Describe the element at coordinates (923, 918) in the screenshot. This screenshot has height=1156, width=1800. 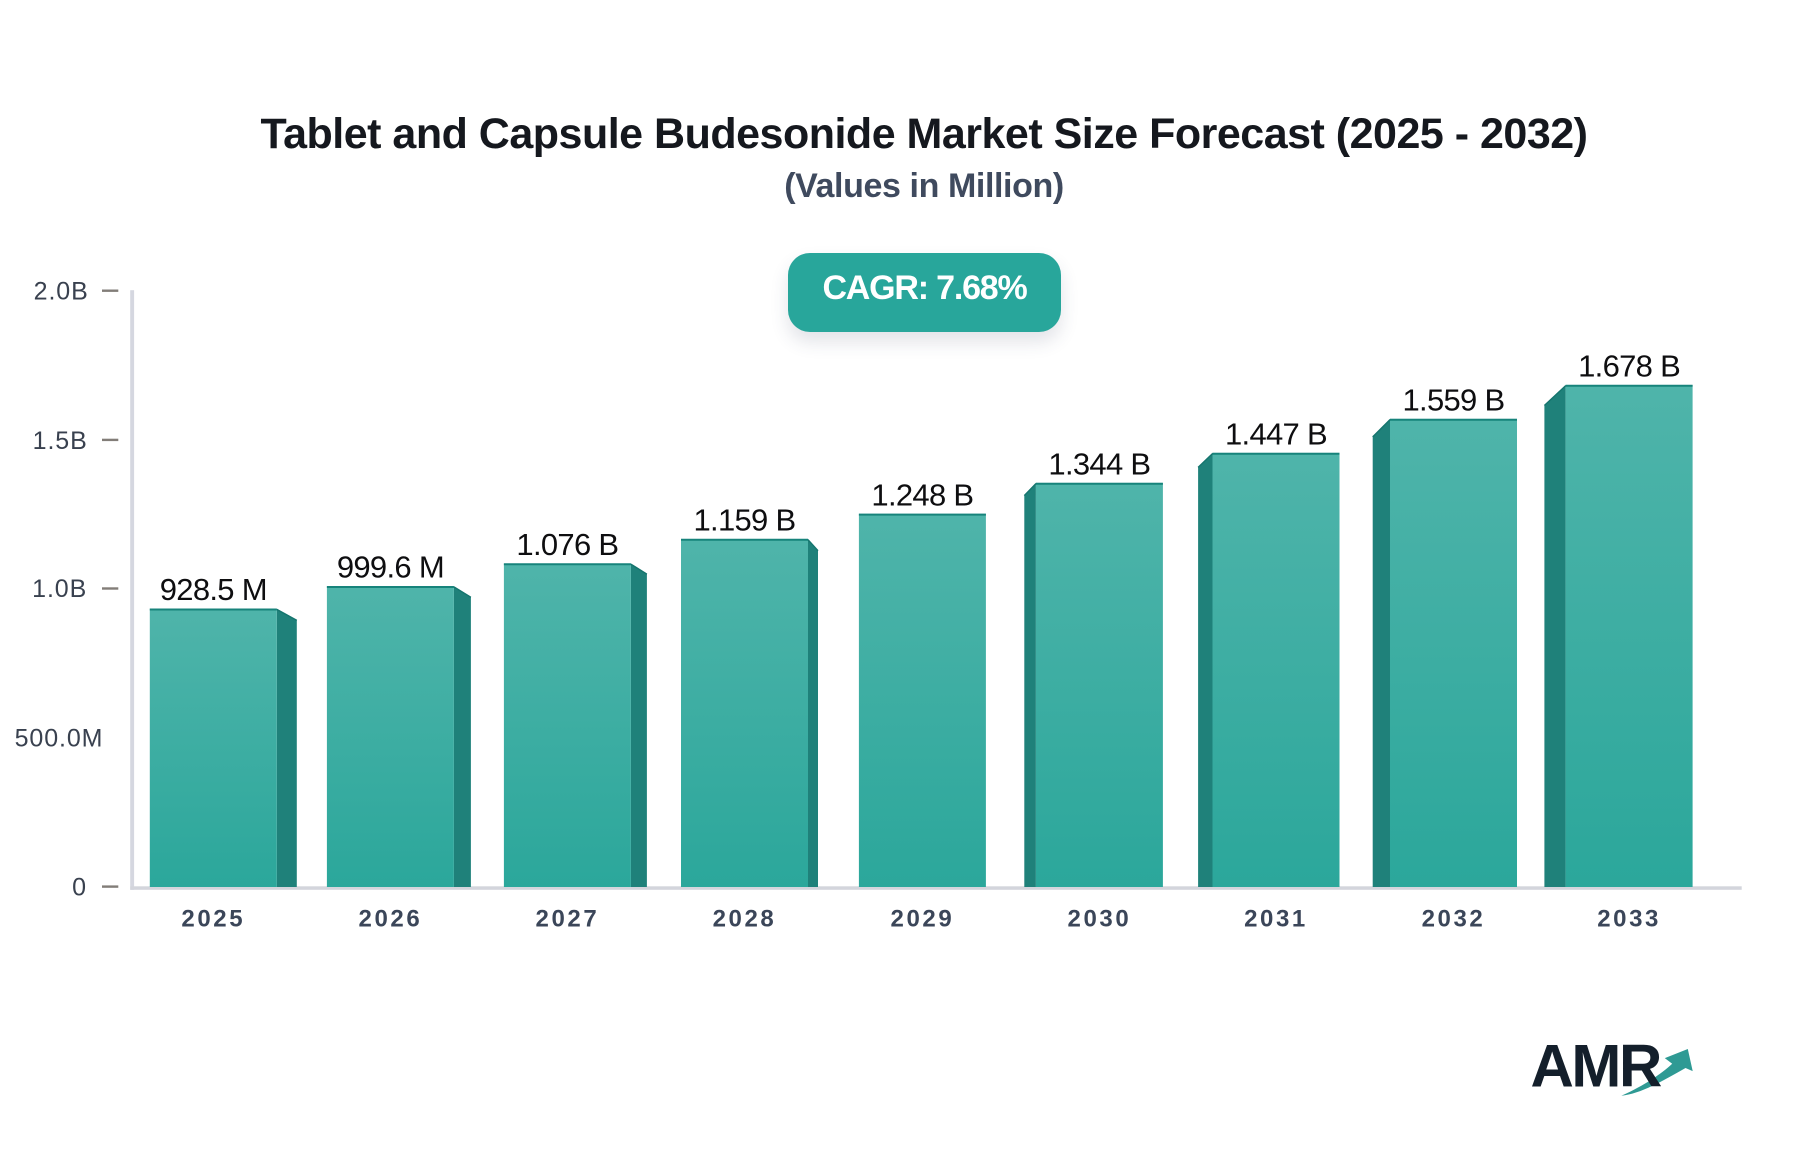
I see `svg-text: 2029` at that location.